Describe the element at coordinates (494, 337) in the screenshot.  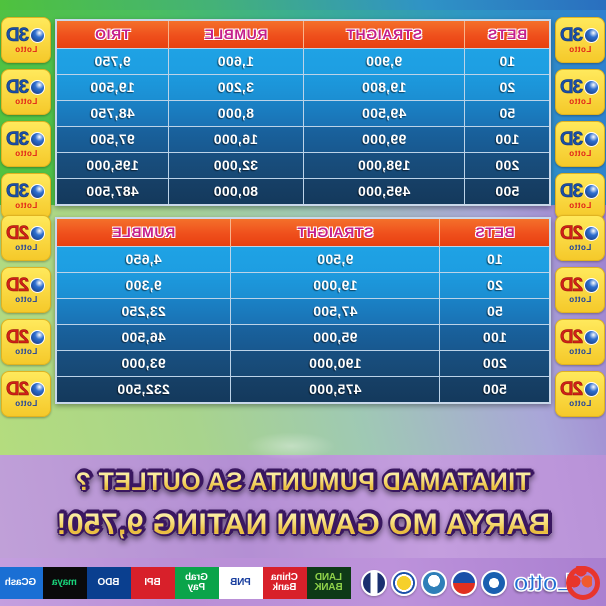
I see `cell-bet: 100` at that location.